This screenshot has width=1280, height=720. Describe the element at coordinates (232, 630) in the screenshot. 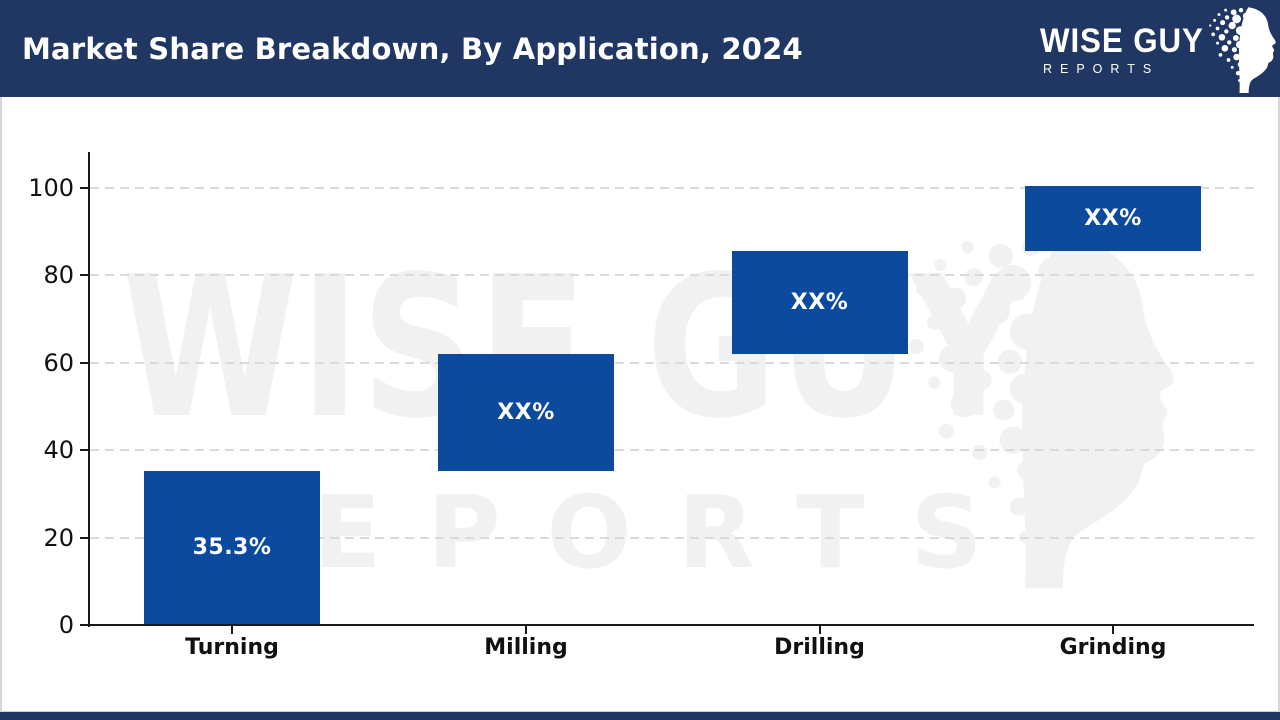

I see `xtick-turning` at that location.